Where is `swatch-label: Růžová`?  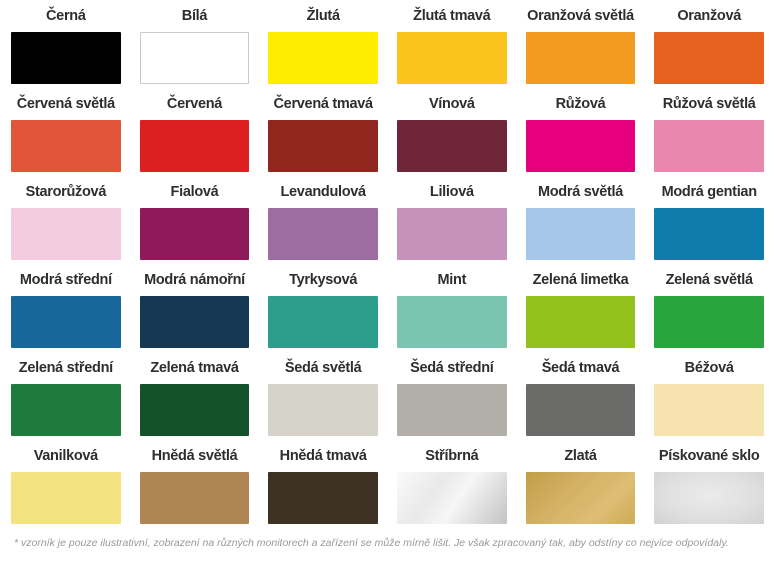 swatch-label: Růžová is located at coordinates (580, 104).